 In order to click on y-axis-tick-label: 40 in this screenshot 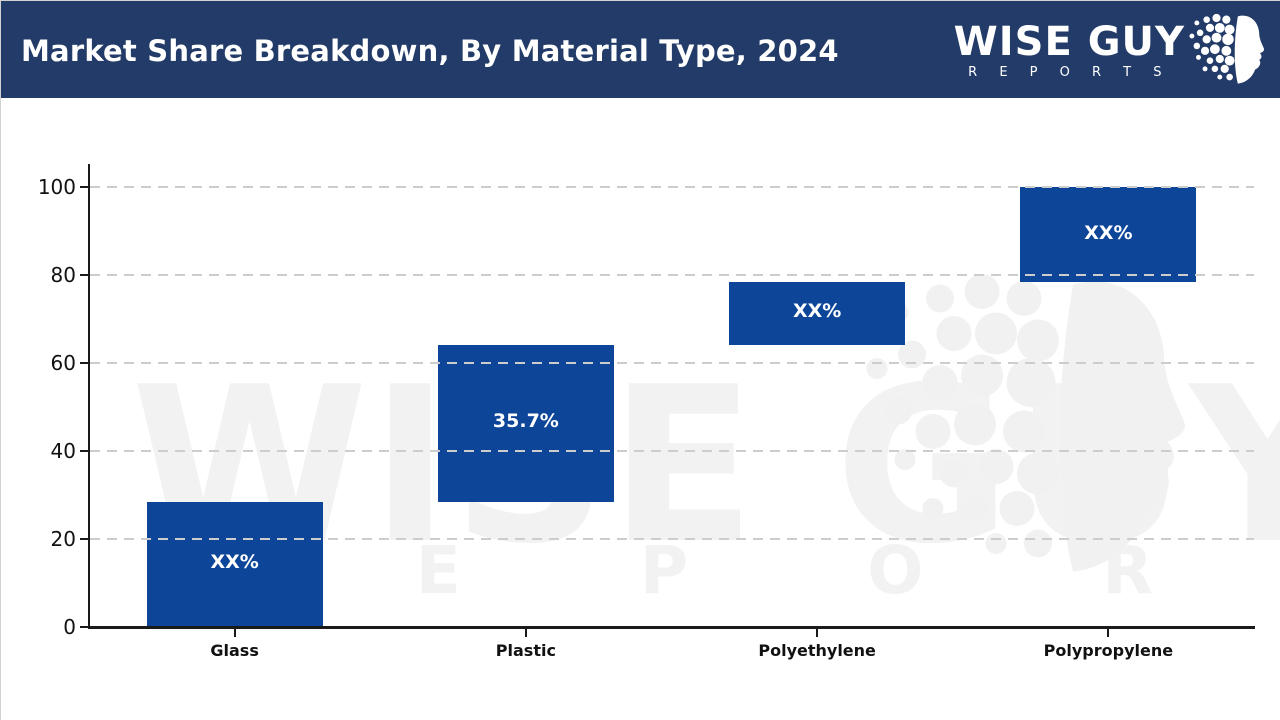, I will do `click(63, 451)`.